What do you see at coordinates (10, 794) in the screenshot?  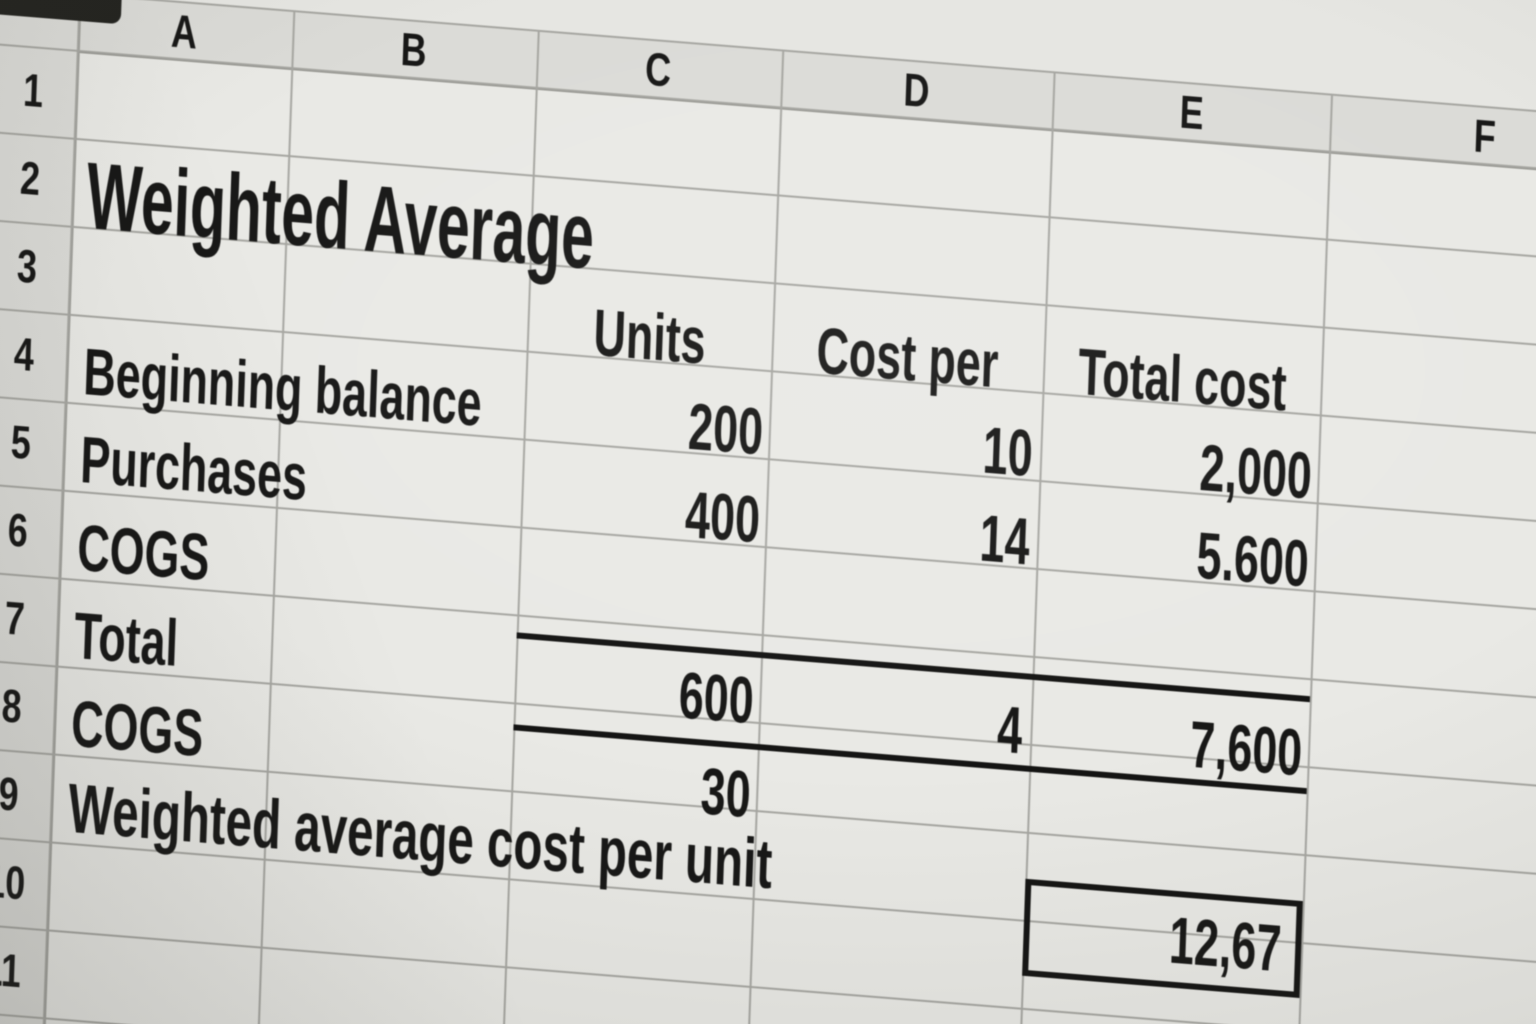 I see `row-header-9: 9` at bounding box center [10, 794].